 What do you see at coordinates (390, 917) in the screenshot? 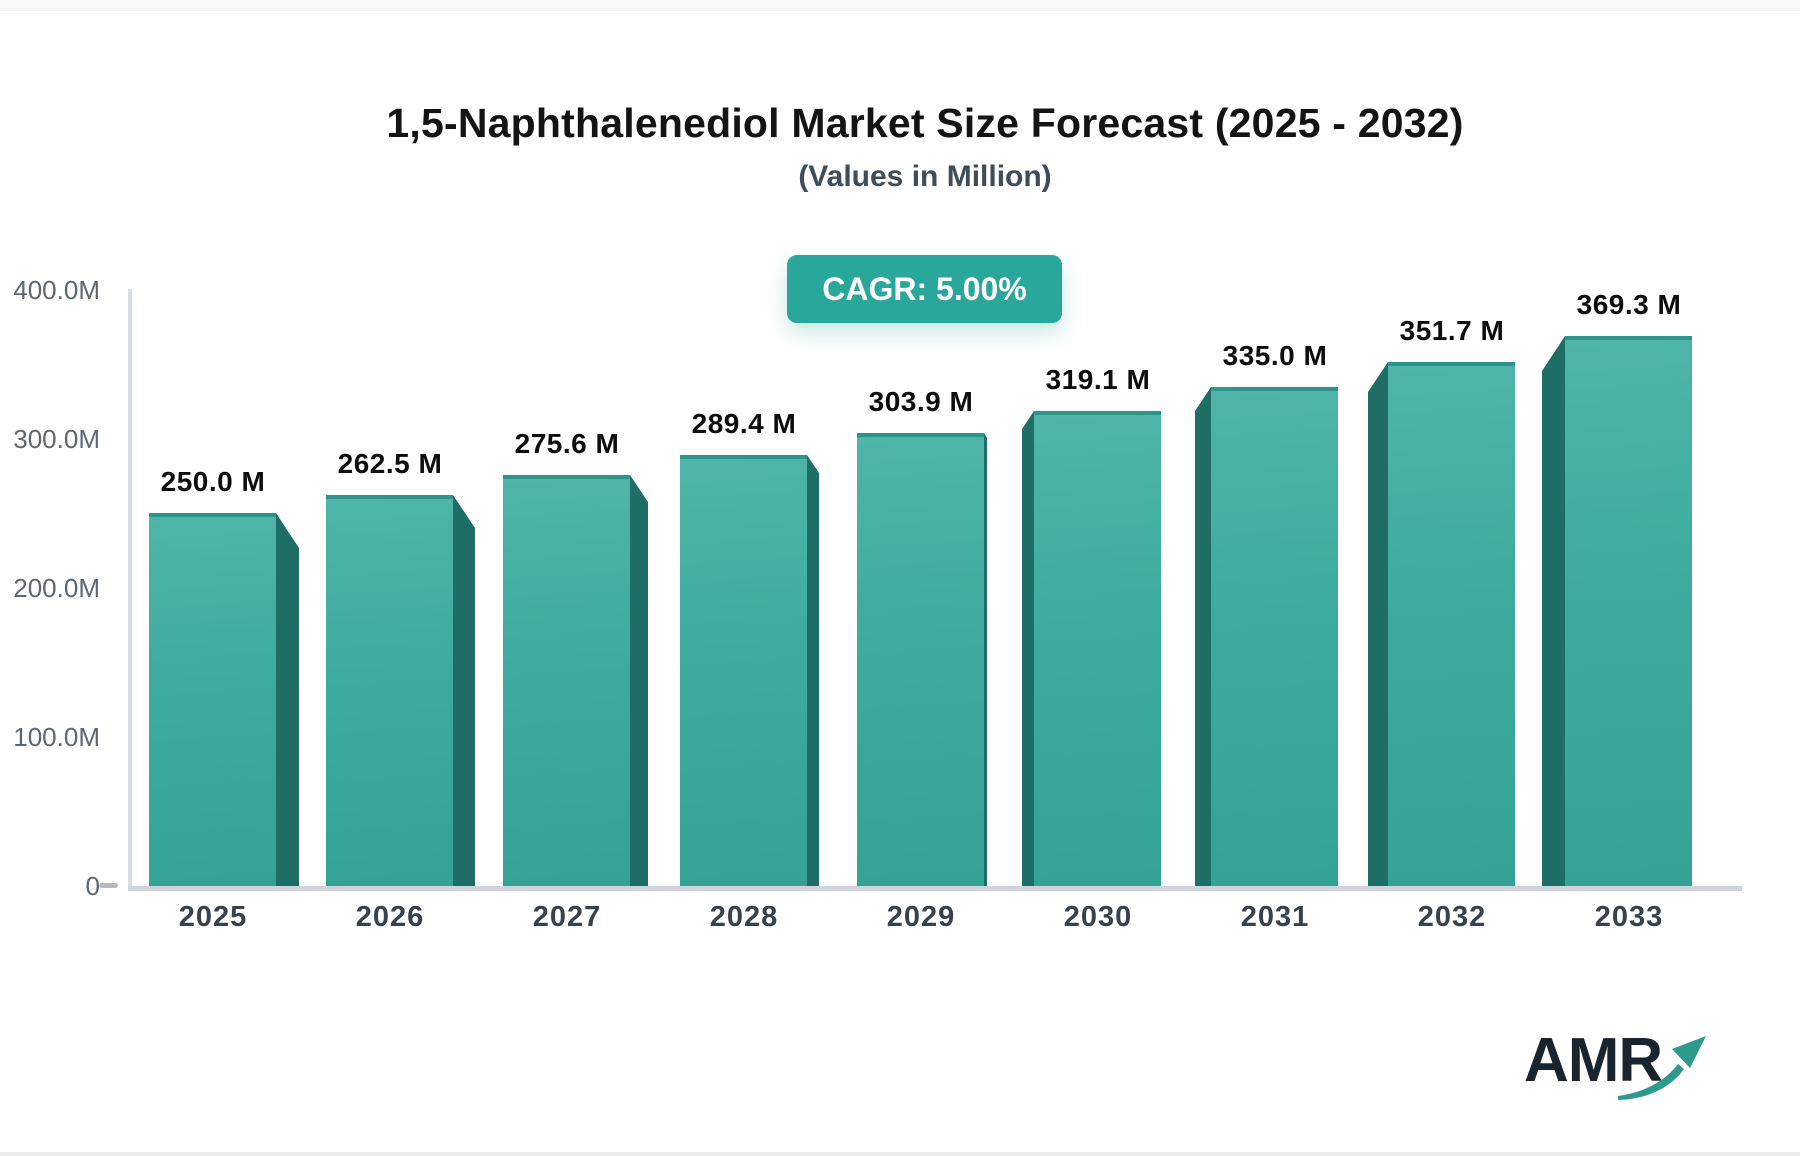
I see `x-axis-label-2026: 2026` at bounding box center [390, 917].